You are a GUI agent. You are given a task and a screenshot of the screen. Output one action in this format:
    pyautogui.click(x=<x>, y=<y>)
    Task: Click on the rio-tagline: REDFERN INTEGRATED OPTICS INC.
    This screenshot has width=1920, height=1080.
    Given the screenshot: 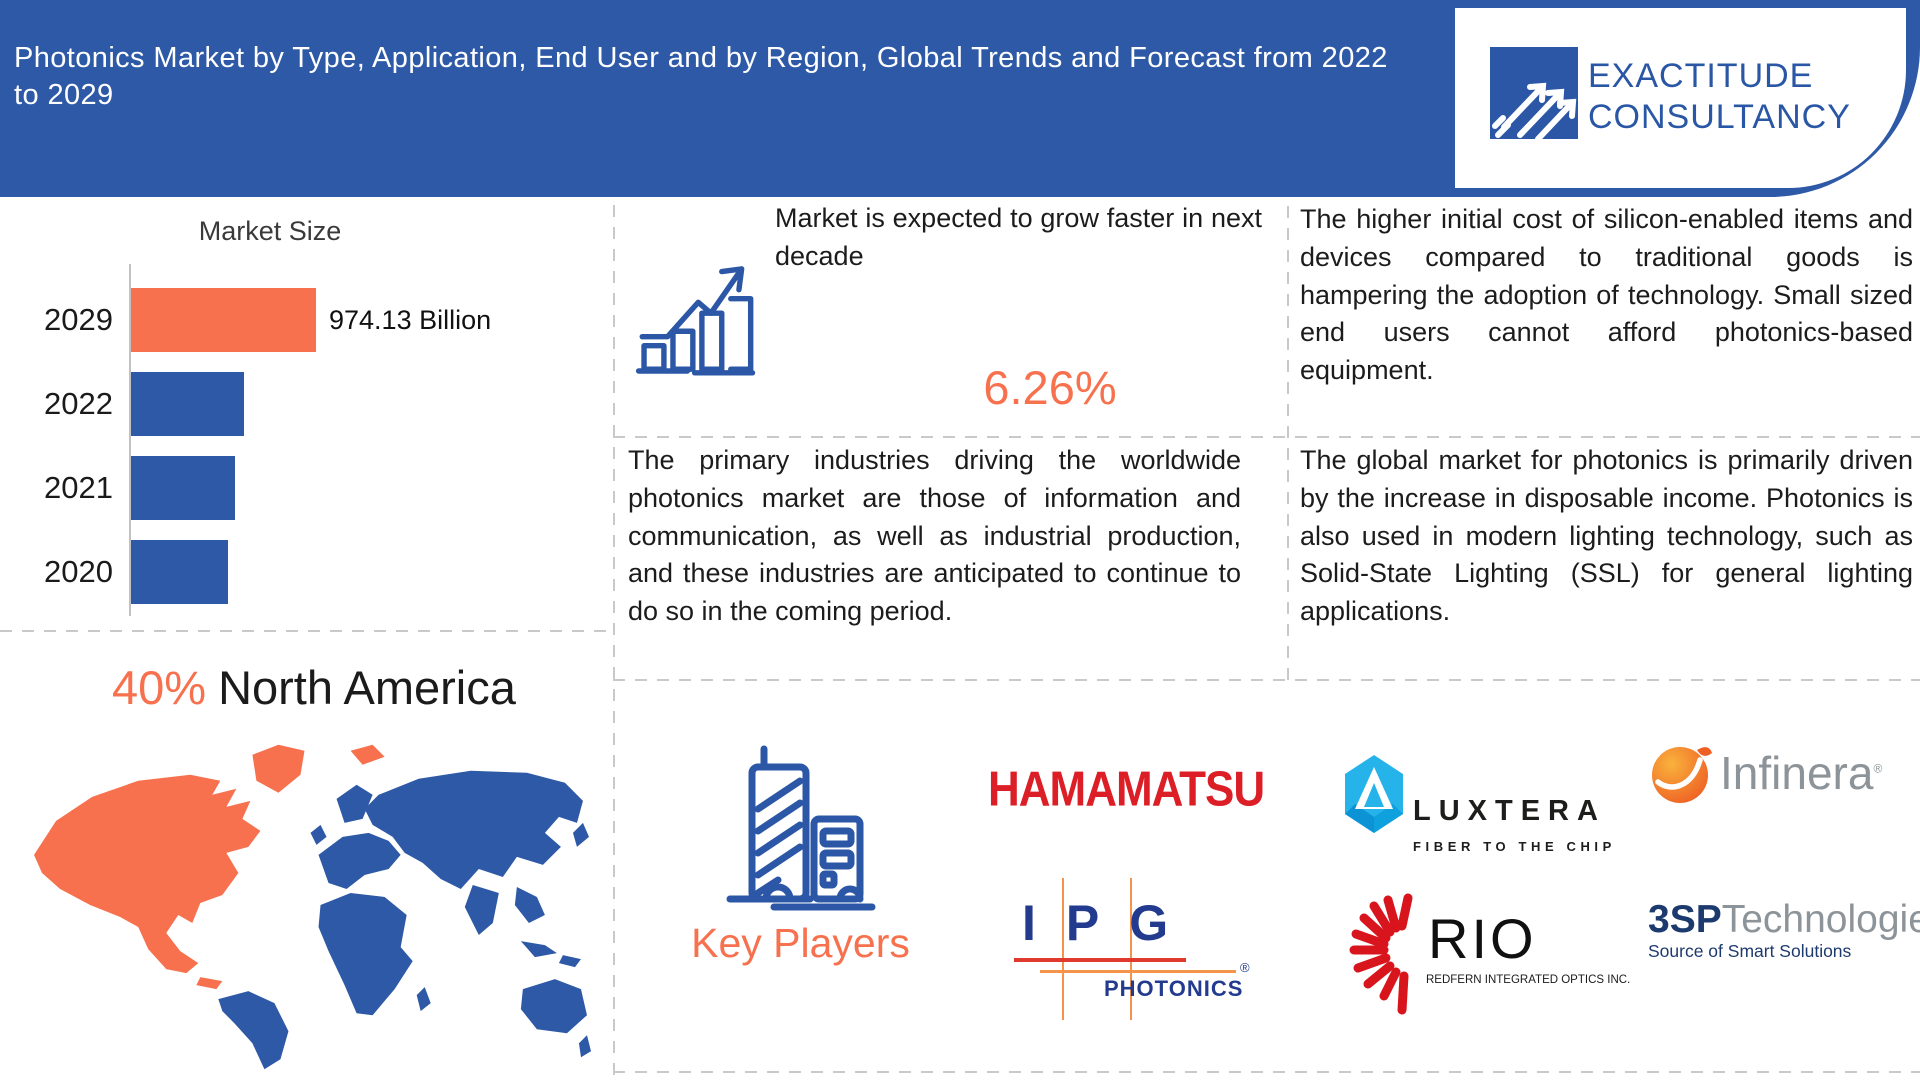 What is the action you would take?
    pyautogui.click(x=1528, y=980)
    